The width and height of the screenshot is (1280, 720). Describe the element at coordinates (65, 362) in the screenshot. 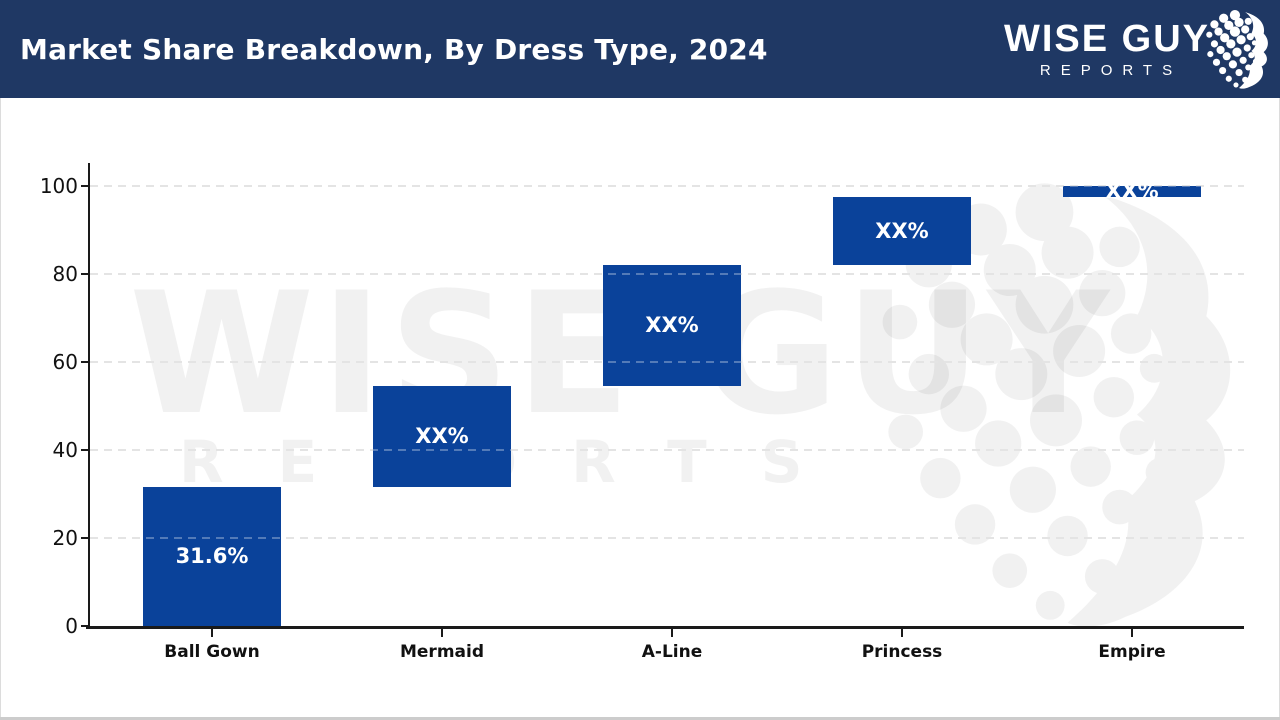

I see `y-tick-label: 60` at that location.